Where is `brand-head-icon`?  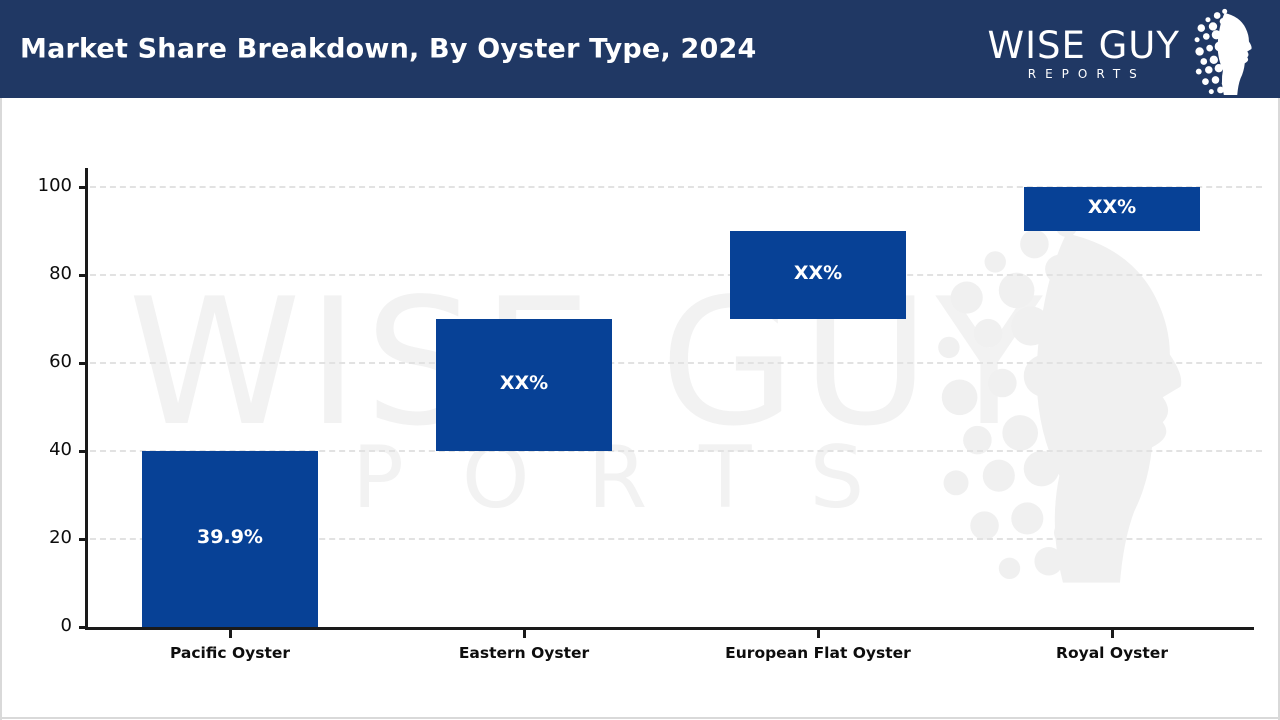
brand-head-icon is located at coordinates (1218, 54).